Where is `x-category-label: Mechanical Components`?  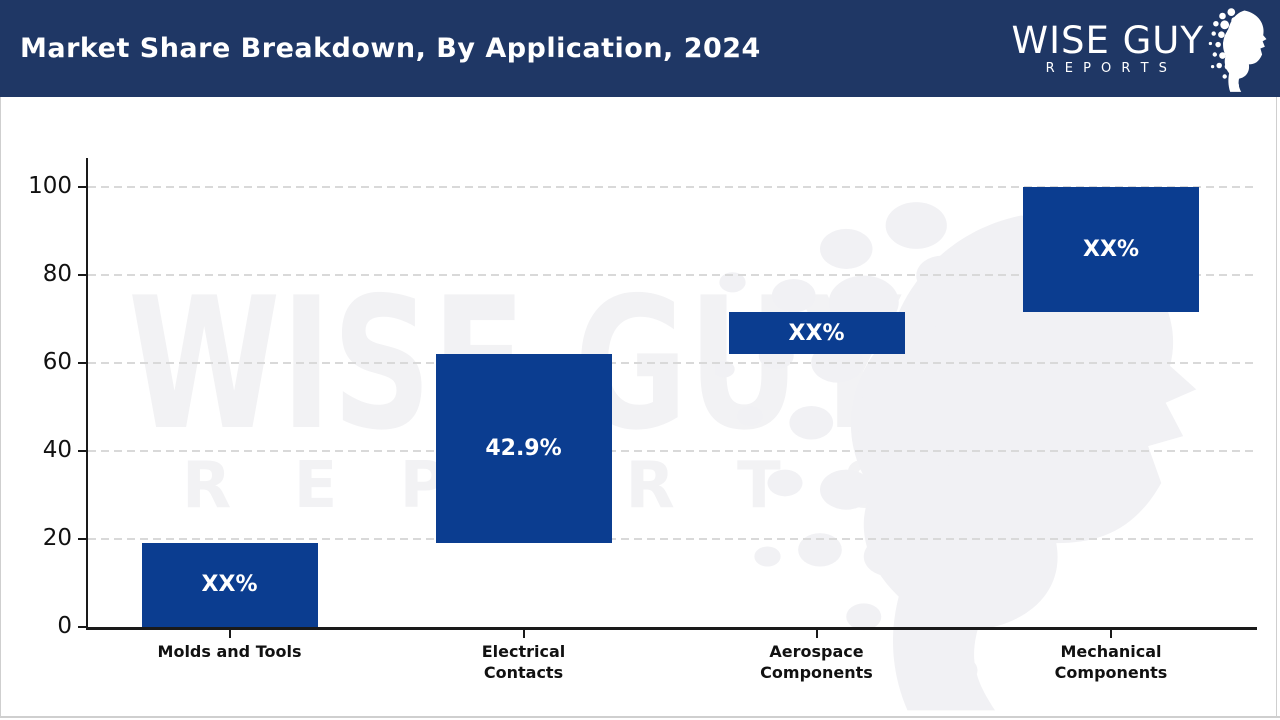
x-category-label: Mechanical Components is located at coordinates (1111, 662).